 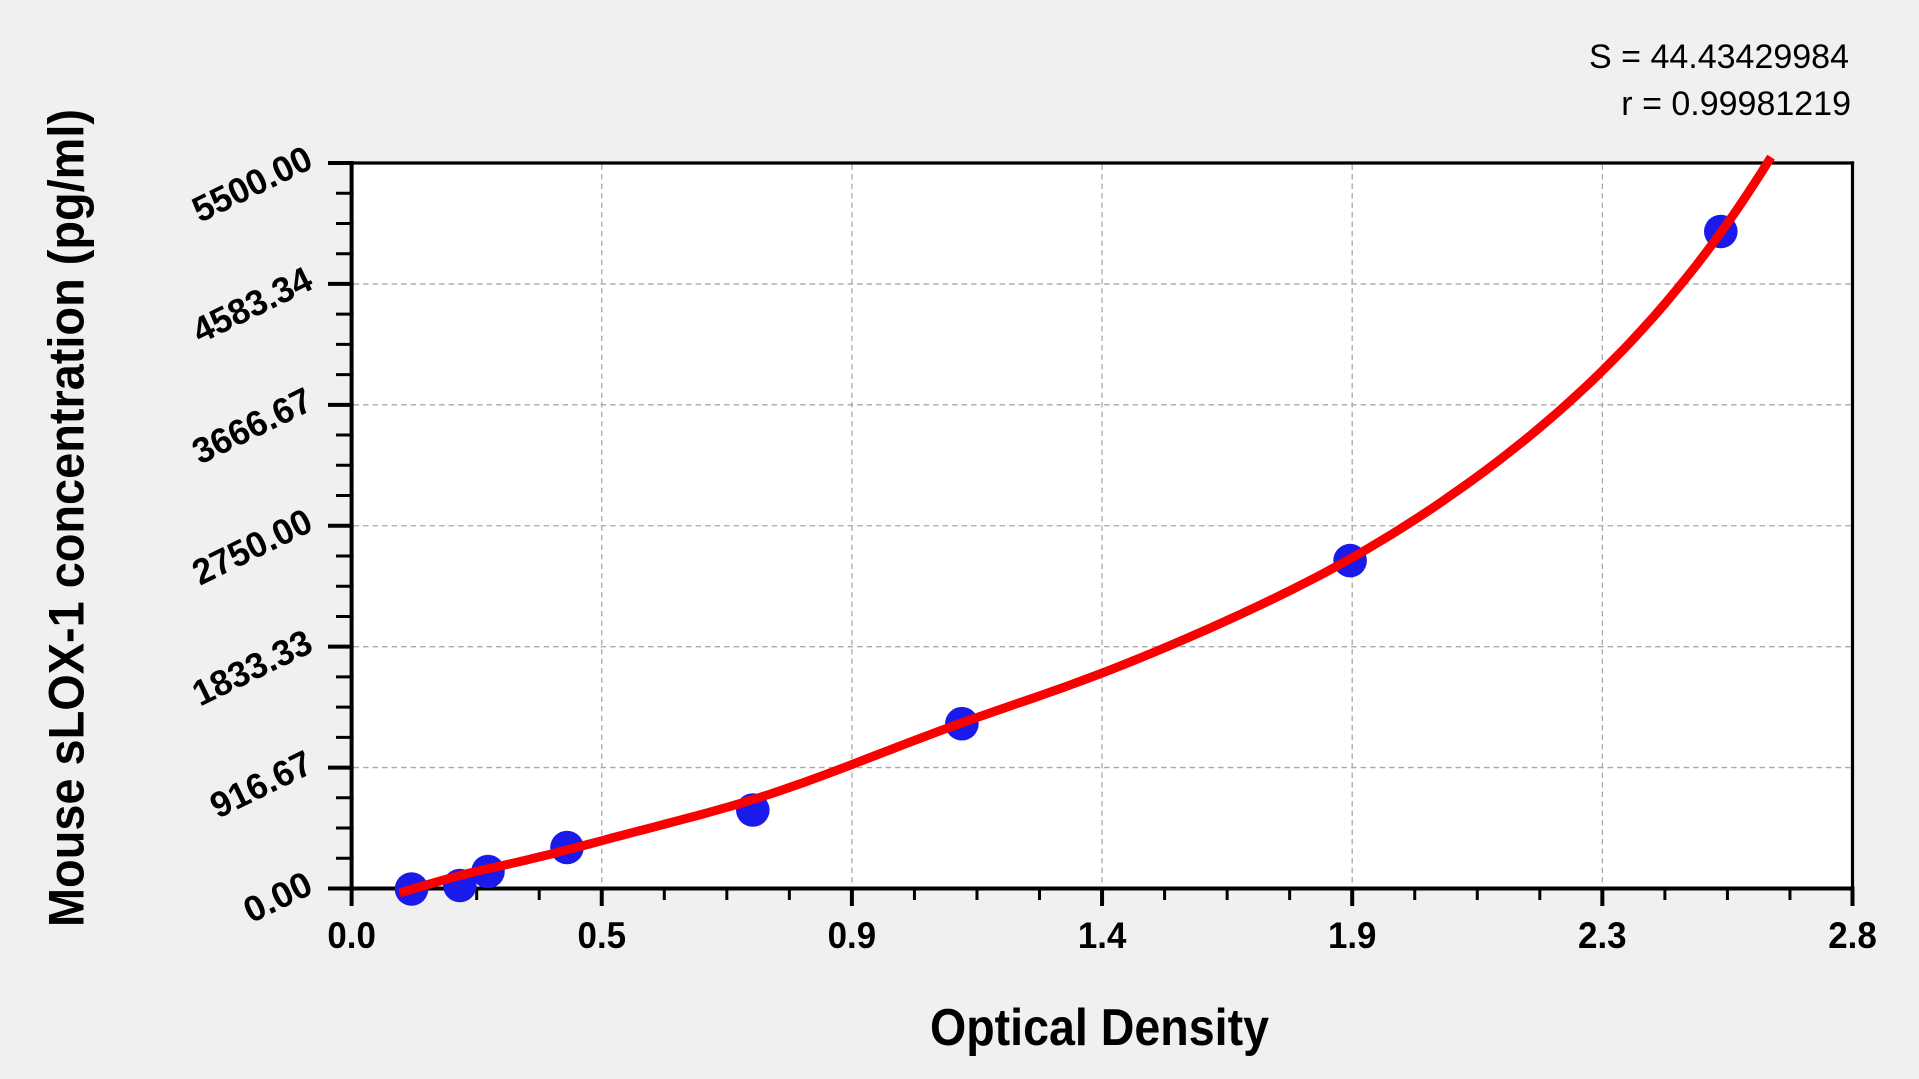 What do you see at coordinates (1602, 935) in the screenshot?
I see `svg-text: 2.3` at bounding box center [1602, 935].